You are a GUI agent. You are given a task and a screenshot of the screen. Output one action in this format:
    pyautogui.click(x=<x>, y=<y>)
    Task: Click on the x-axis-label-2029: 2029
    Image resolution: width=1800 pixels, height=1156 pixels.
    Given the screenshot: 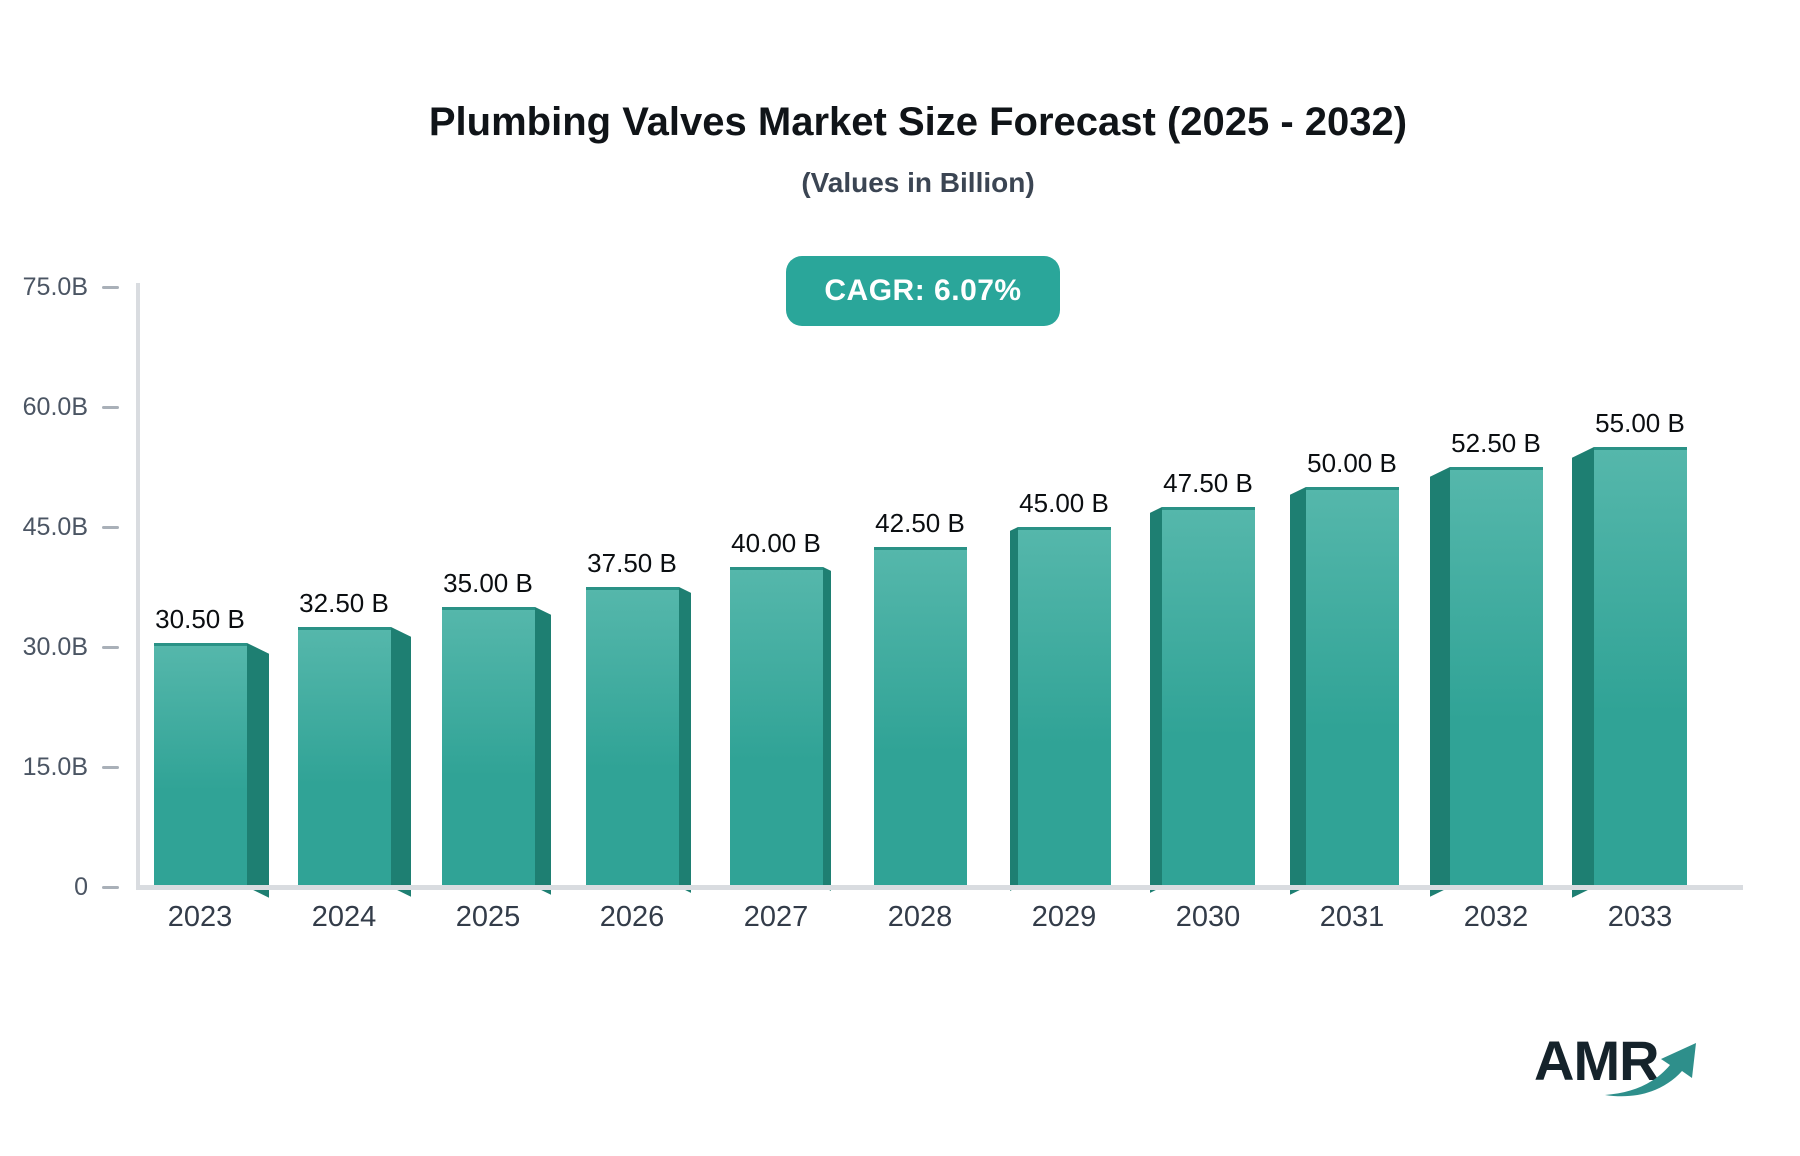 What is the action you would take?
    pyautogui.click(x=1064, y=917)
    